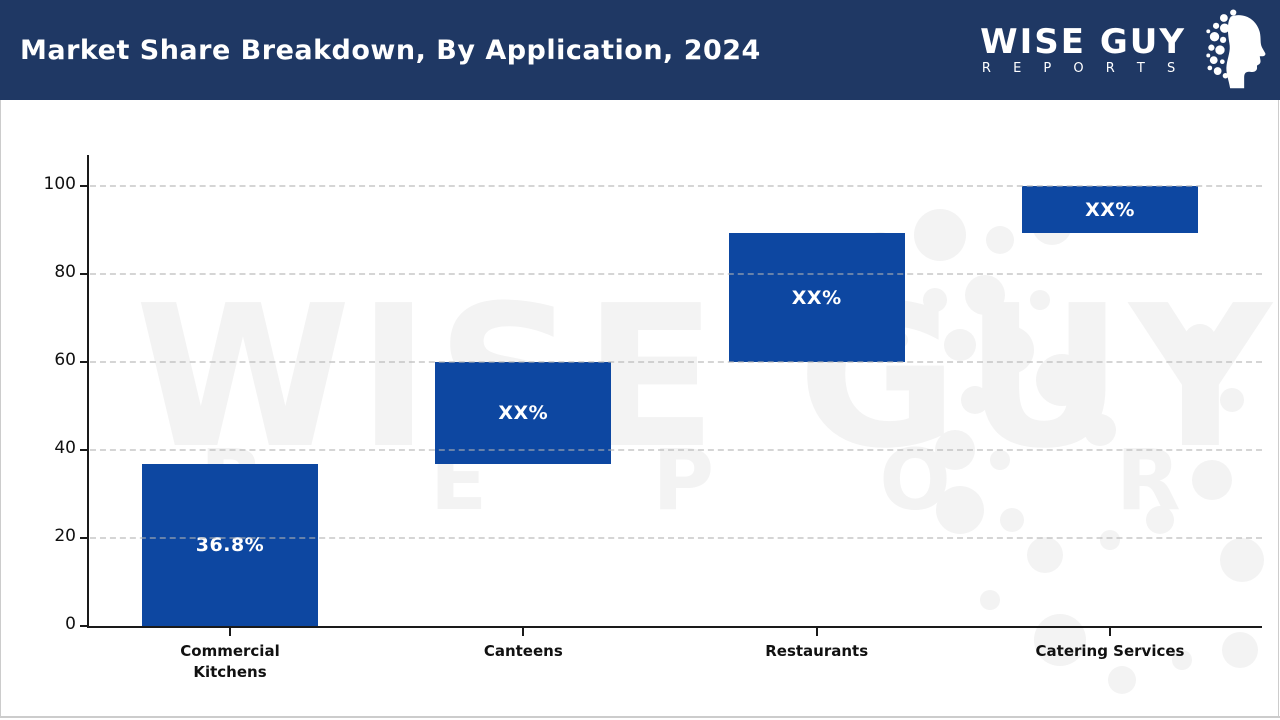  I want to click on logo-text: WISE GUY R E P O R T S, so click(1083, 49).